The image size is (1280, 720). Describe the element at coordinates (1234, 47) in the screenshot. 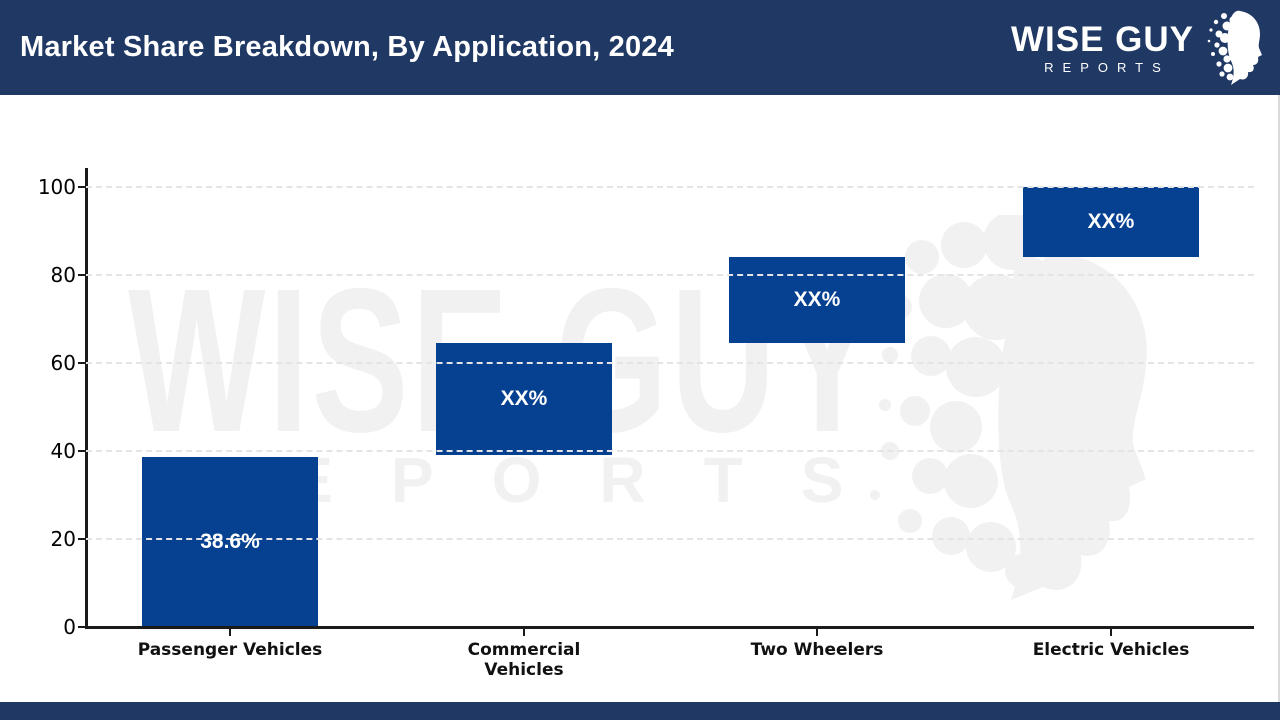

I see `logo-head-icon` at that location.